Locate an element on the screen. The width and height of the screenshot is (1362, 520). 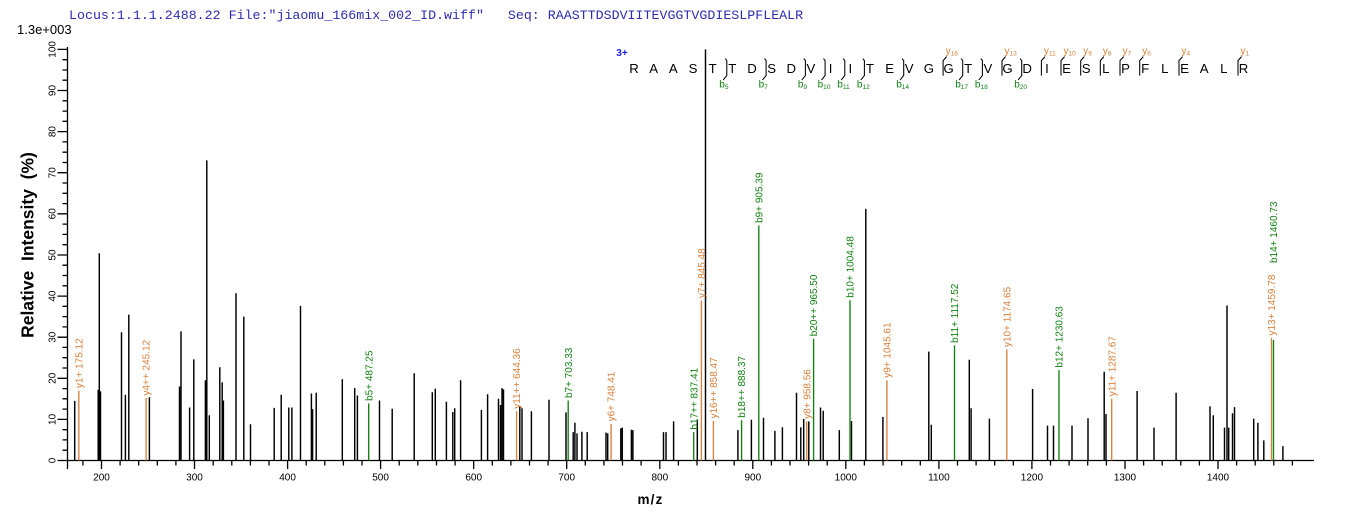
svg-text: b17++ 837.41 is located at coordinates (694, 398).